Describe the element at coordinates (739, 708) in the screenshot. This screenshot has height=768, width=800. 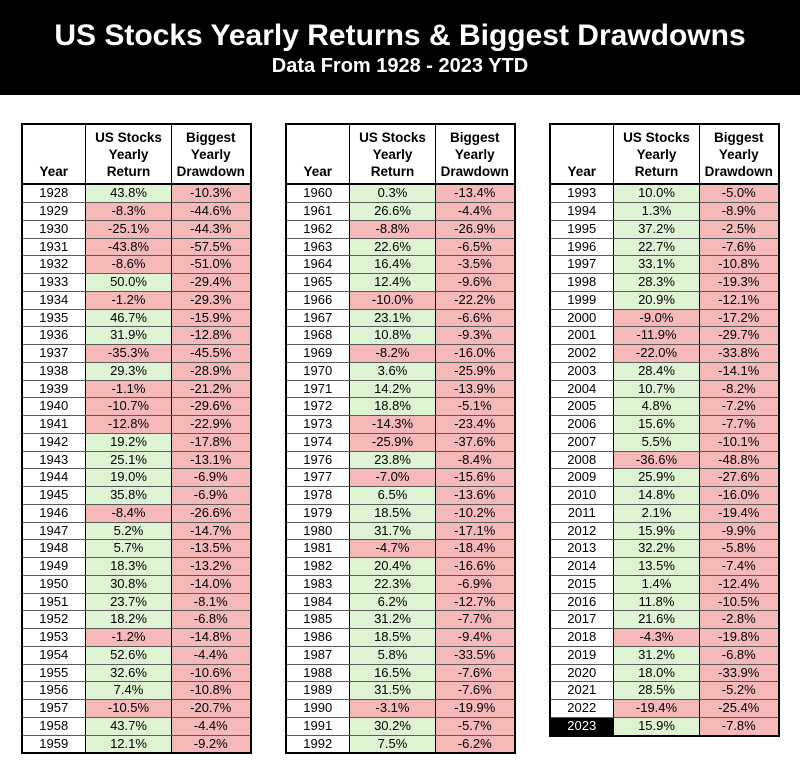
I see `drawdown-cell: -25.4%` at that location.